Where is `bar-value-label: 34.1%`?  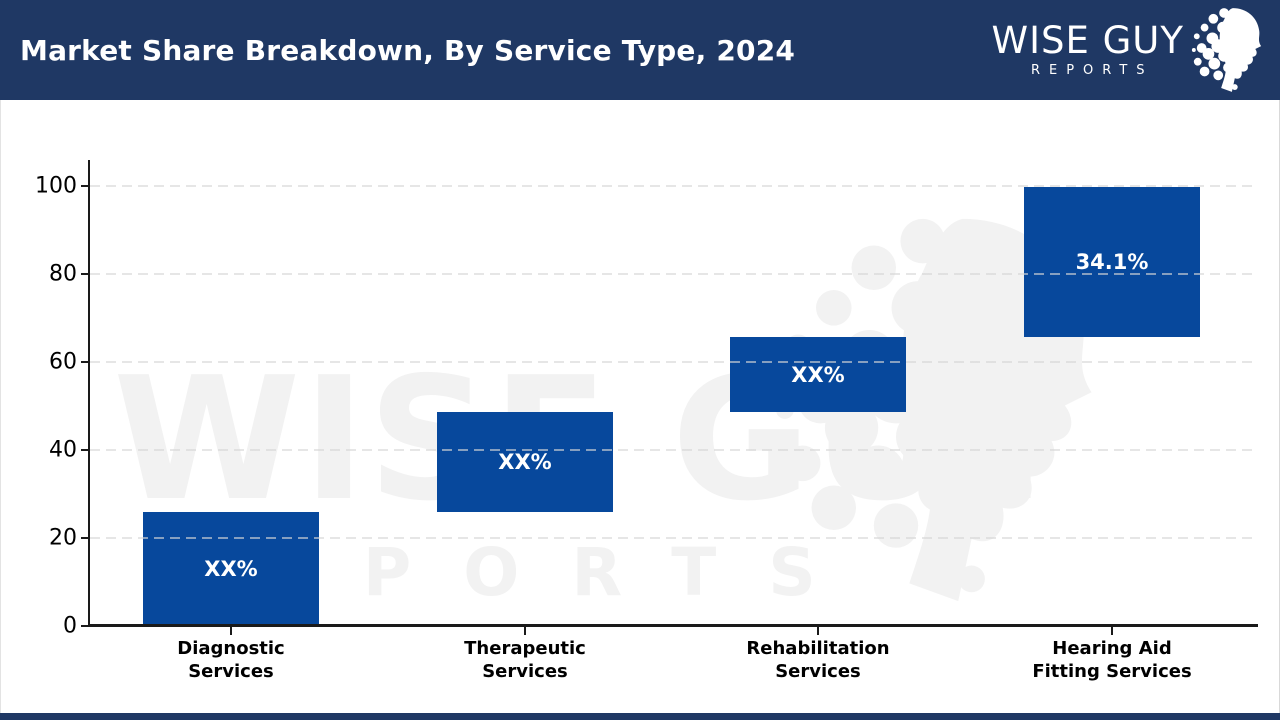
bar-value-label: 34.1% is located at coordinates (1112, 262).